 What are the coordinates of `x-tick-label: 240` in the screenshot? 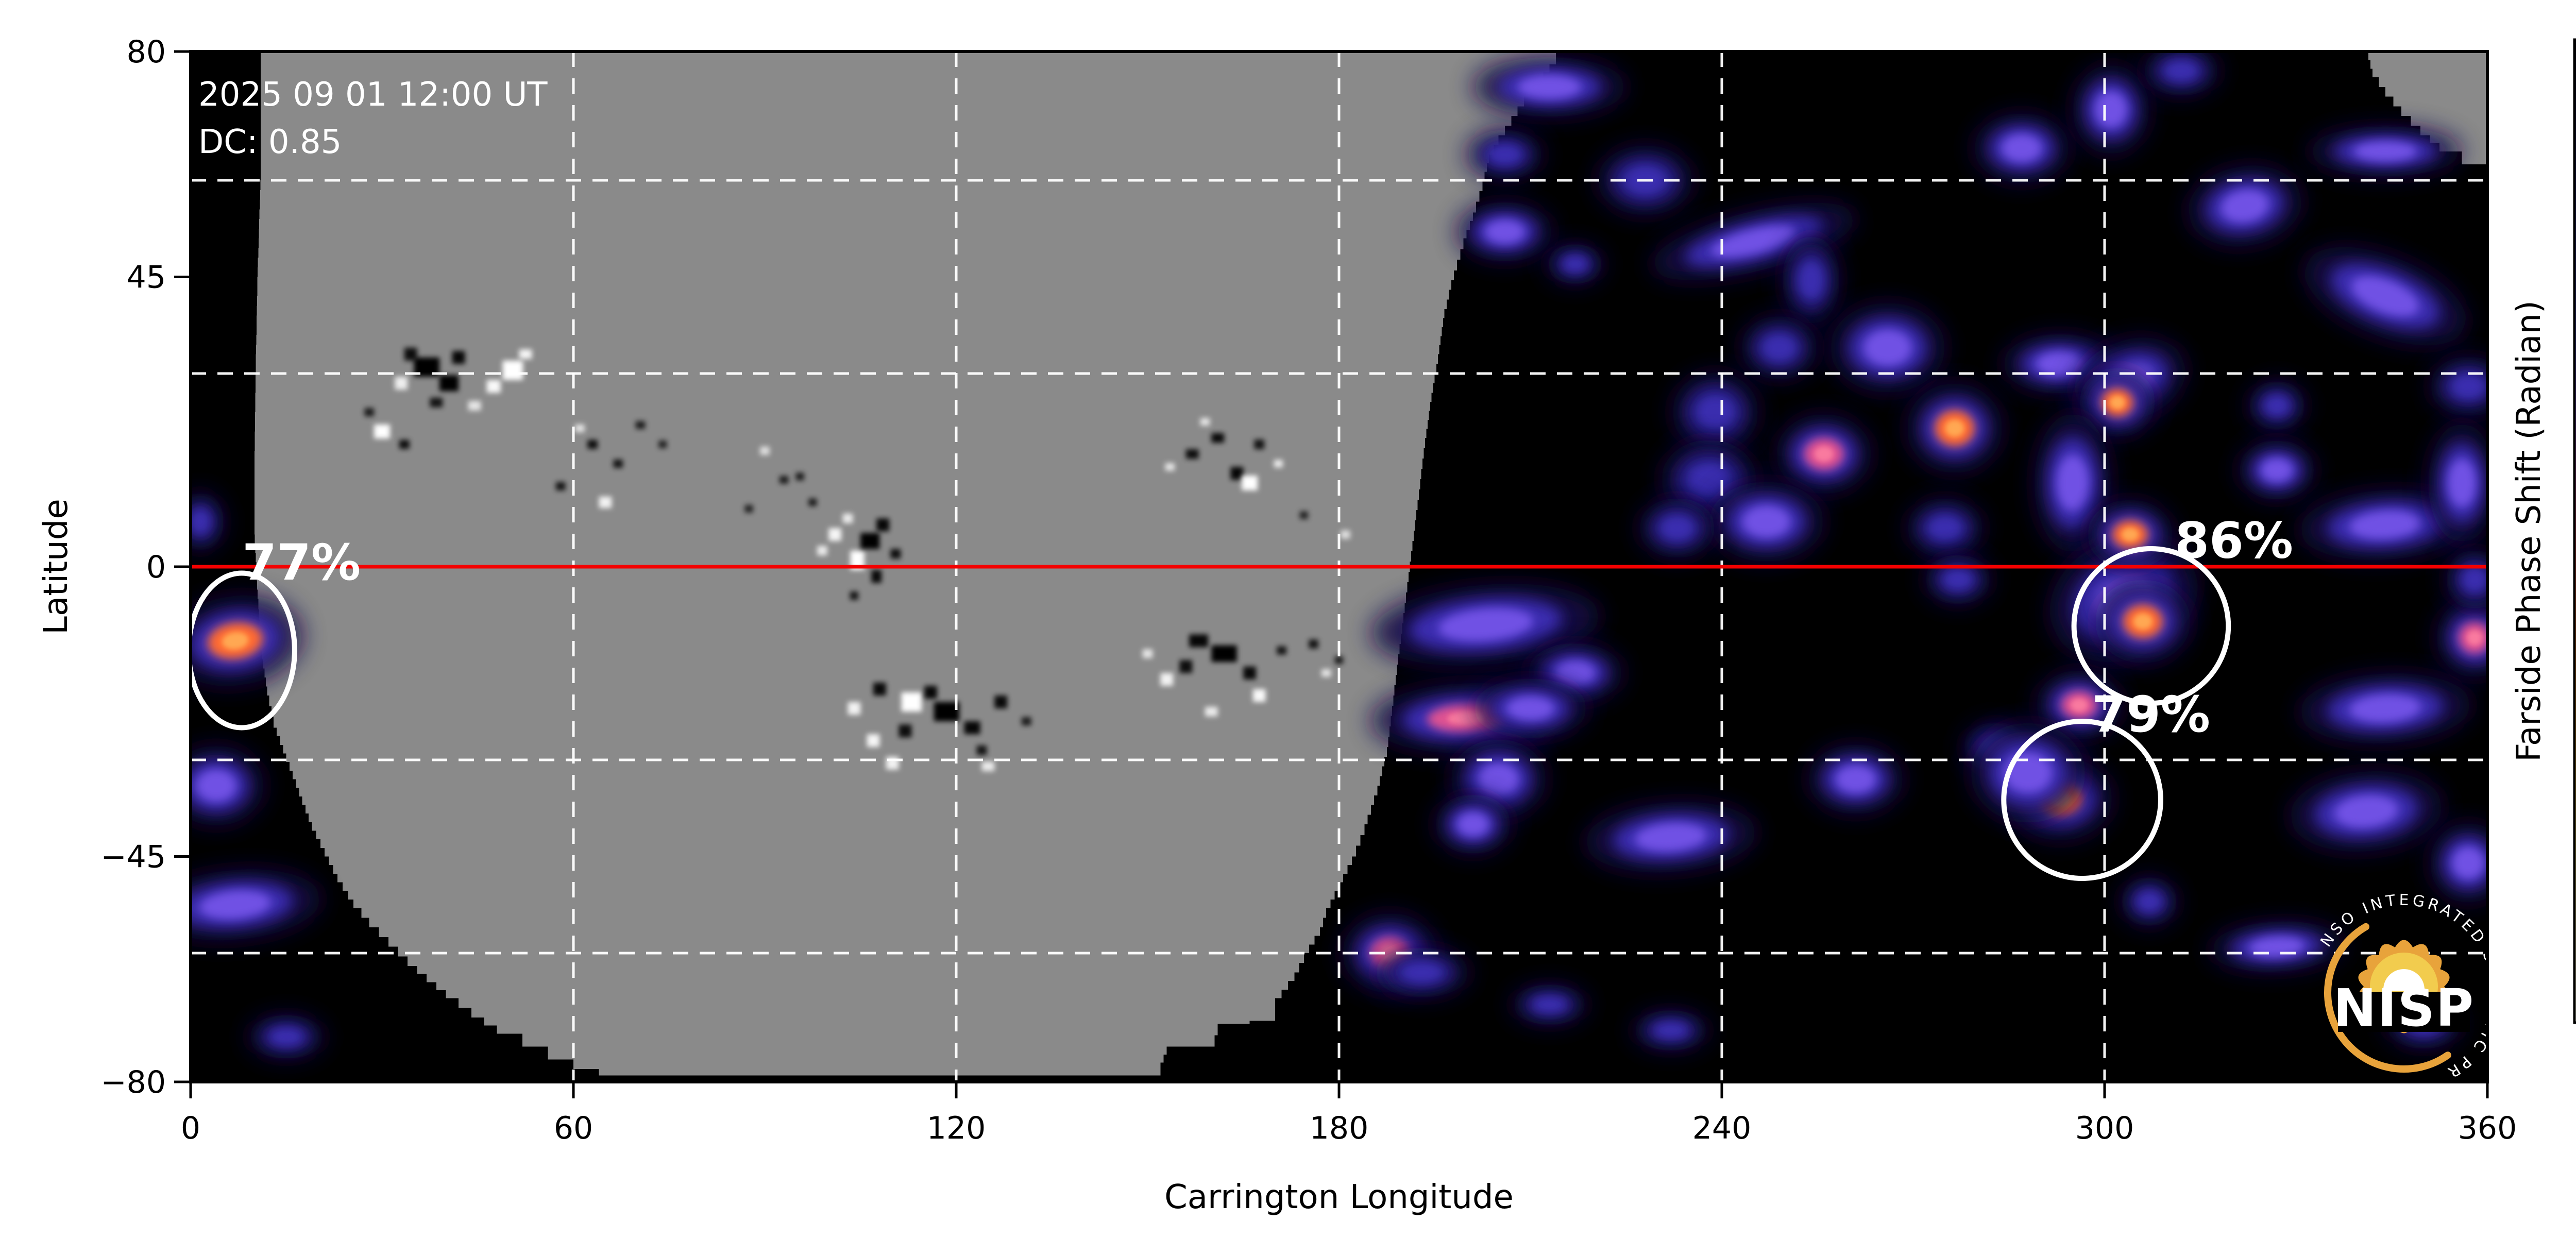 It's located at (1722, 1128).